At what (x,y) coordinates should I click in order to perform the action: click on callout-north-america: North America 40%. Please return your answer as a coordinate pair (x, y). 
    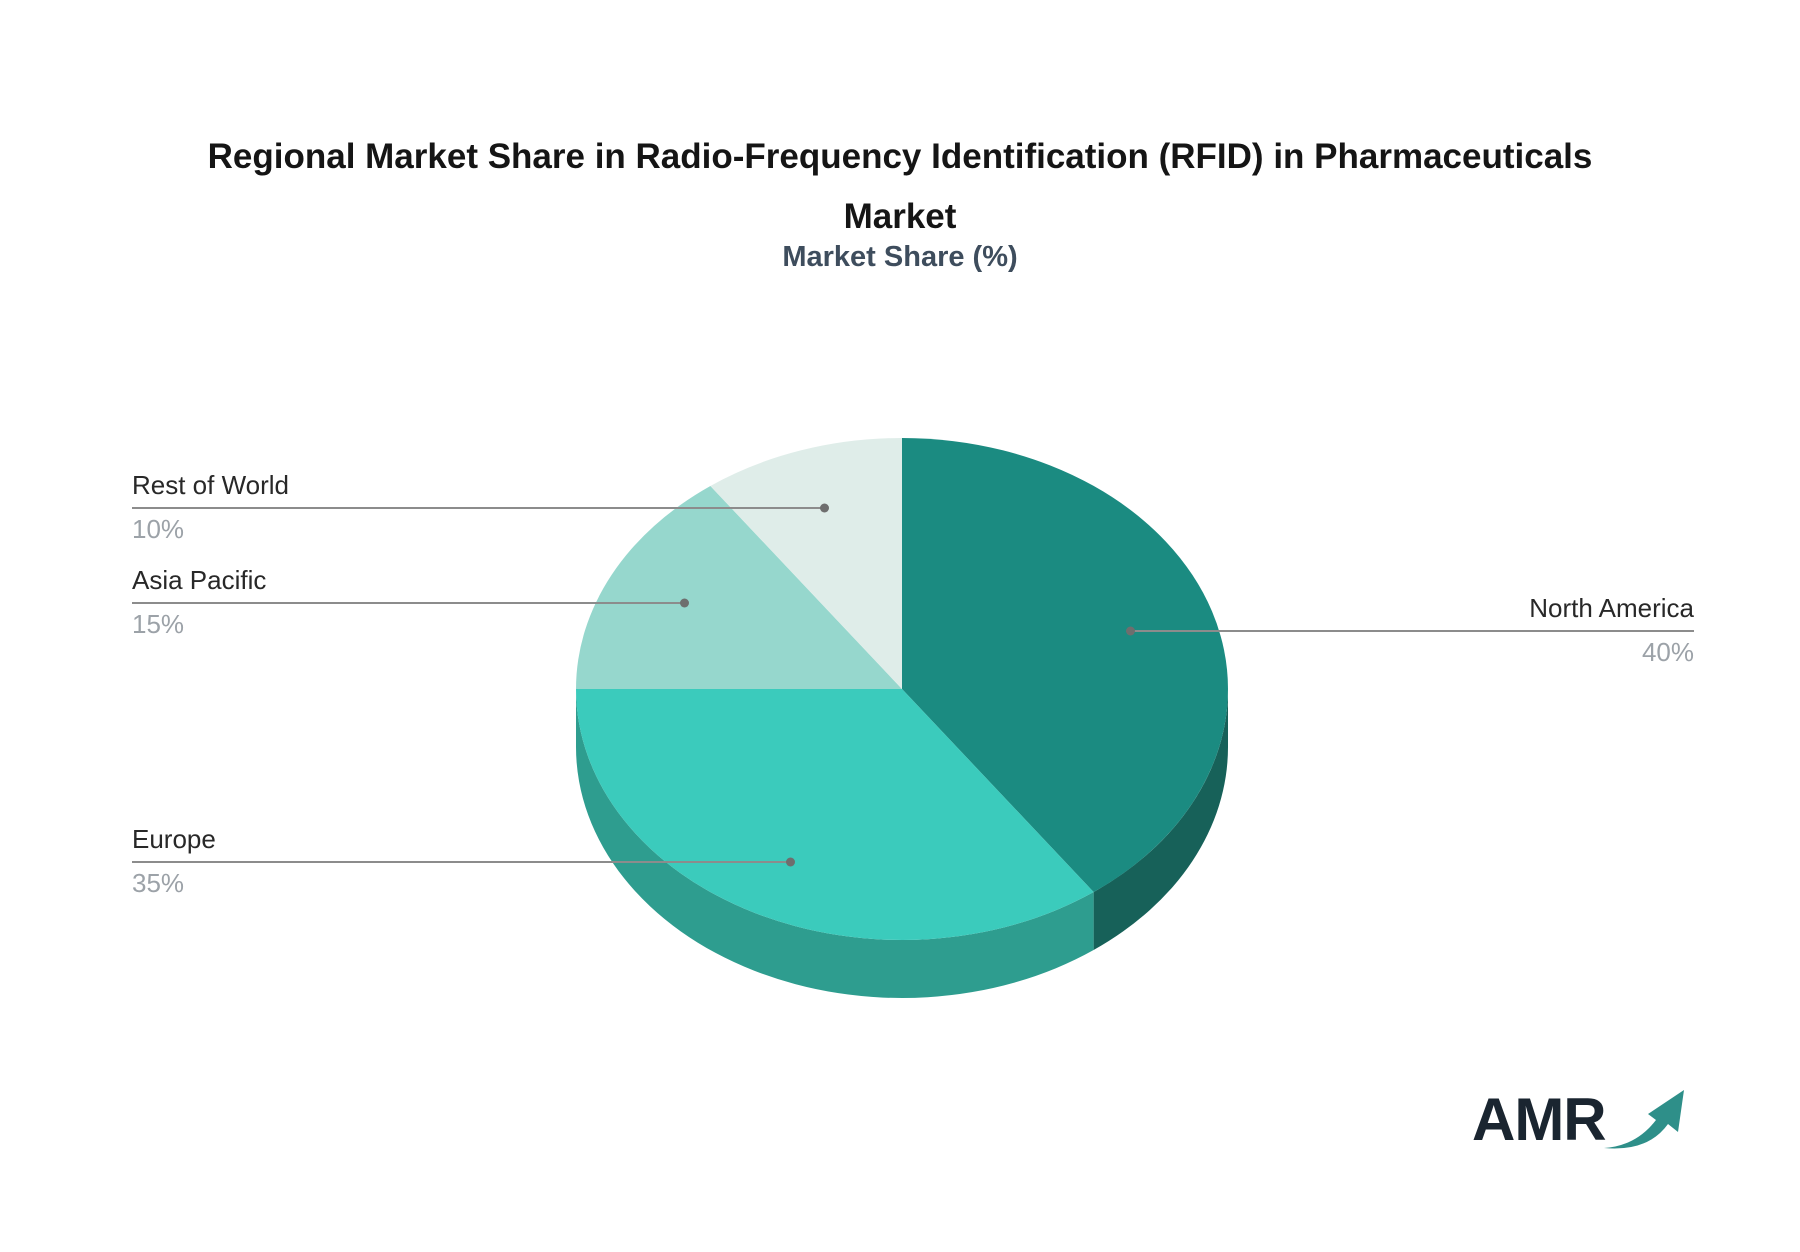
    Looking at the image, I should click on (1411, 630).